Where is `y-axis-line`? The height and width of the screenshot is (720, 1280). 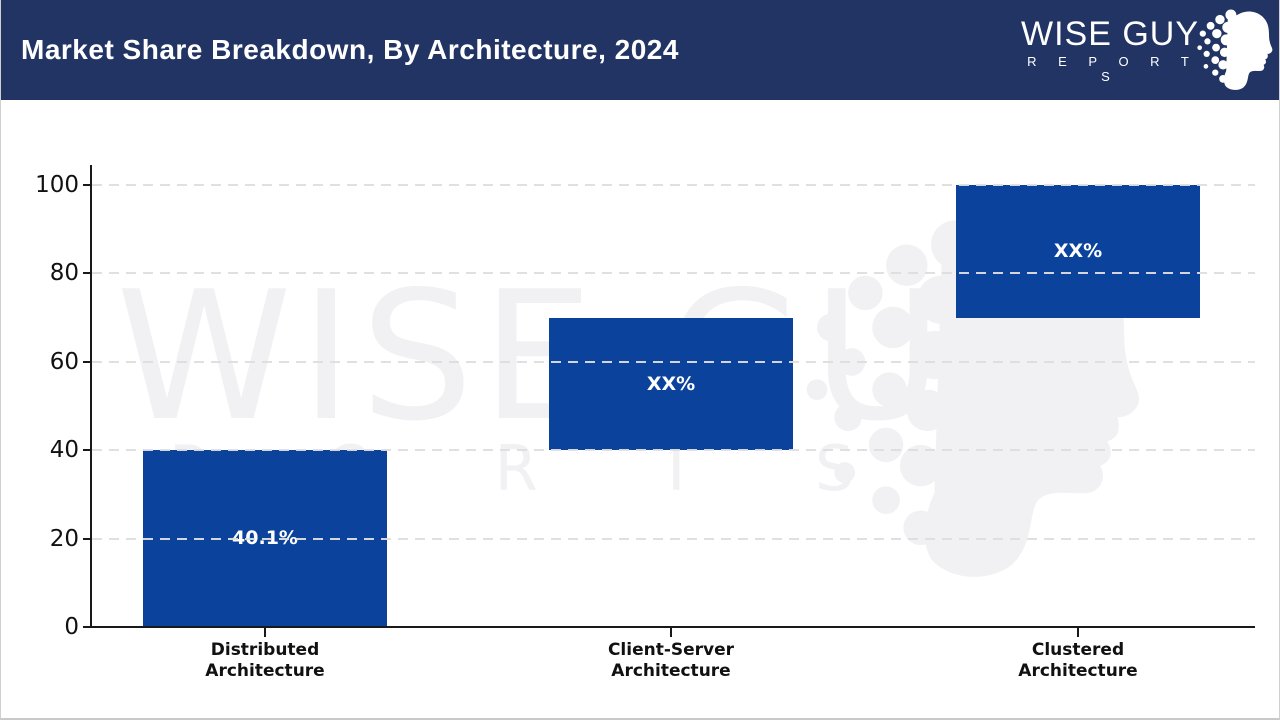 y-axis-line is located at coordinates (91, 396).